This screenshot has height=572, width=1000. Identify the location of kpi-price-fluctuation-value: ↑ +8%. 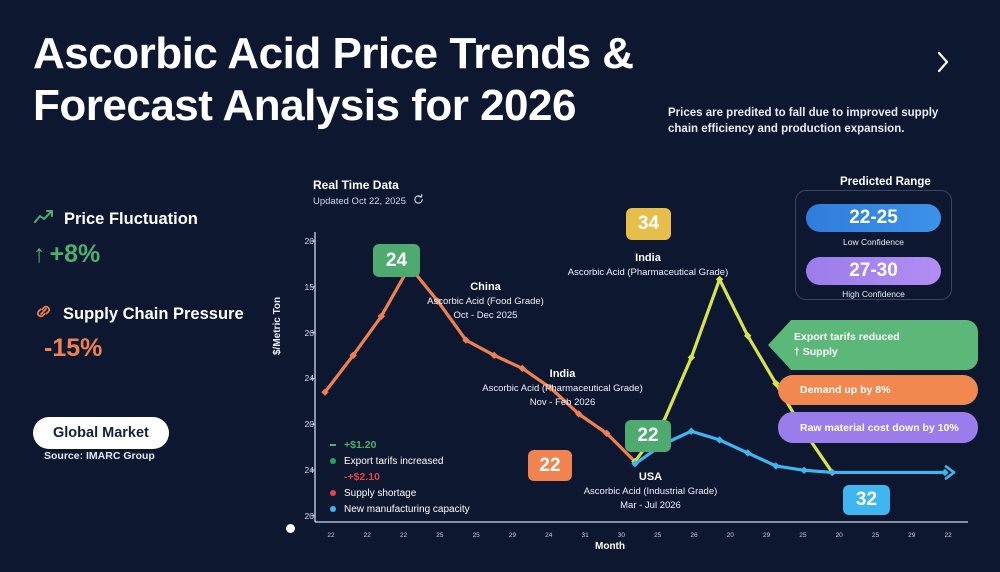
(66, 254).